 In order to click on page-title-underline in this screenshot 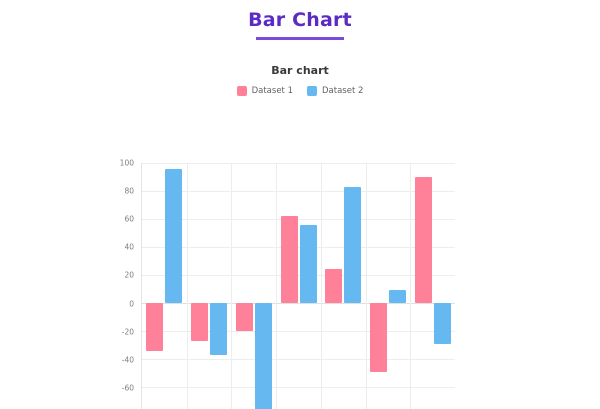, I will do `click(300, 38)`.